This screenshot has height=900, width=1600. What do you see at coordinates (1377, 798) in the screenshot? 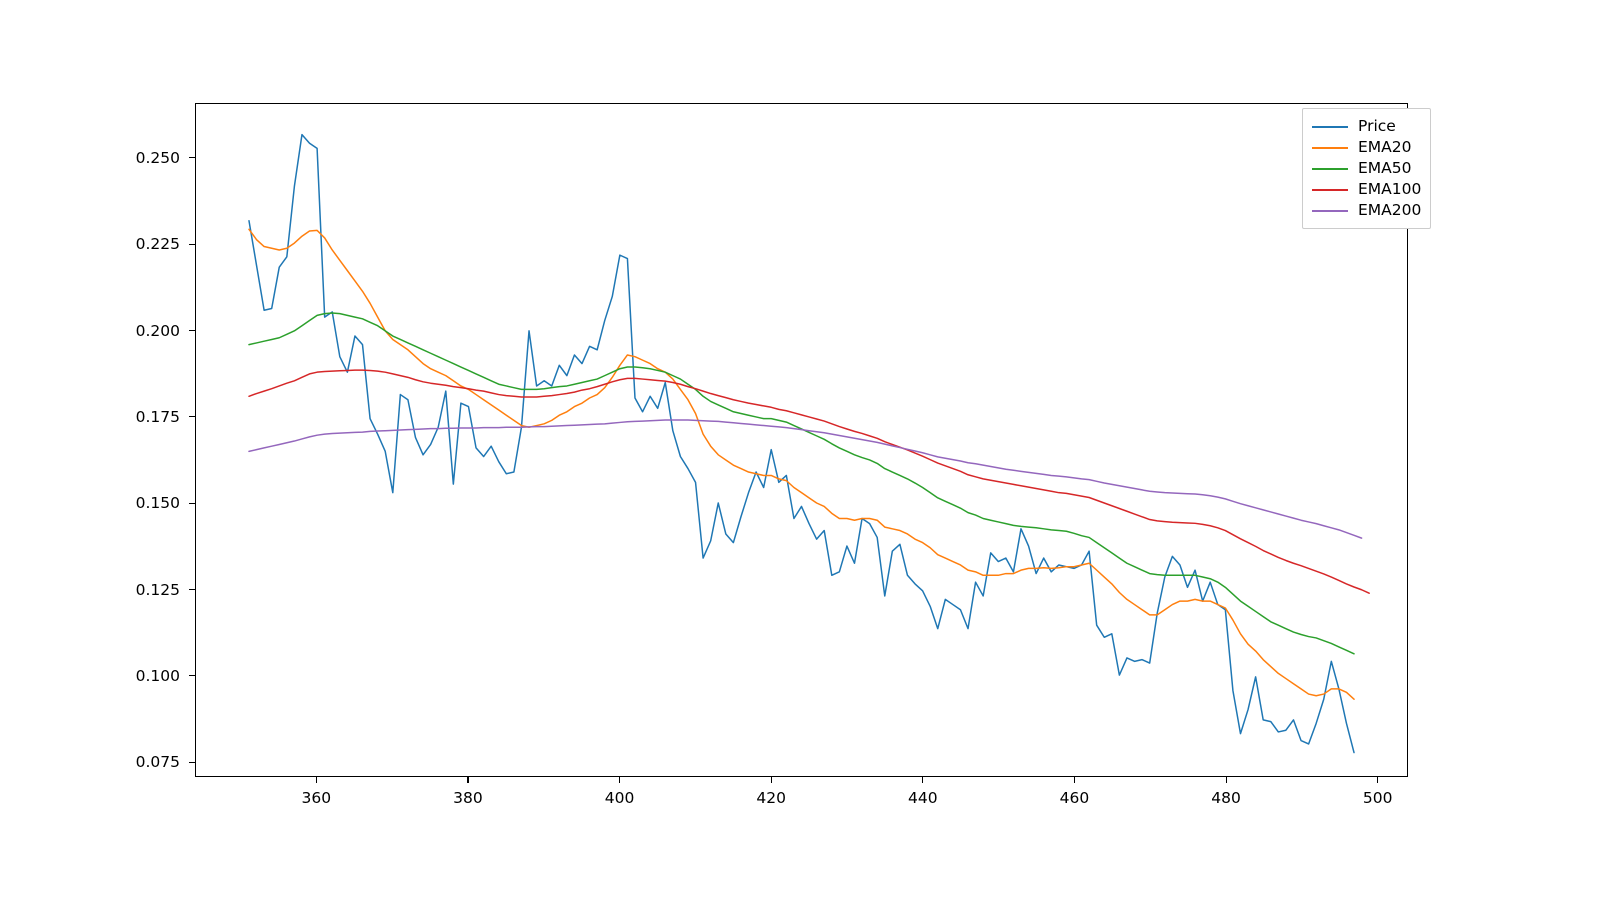
I see `x-tick-label: 500` at bounding box center [1377, 798].